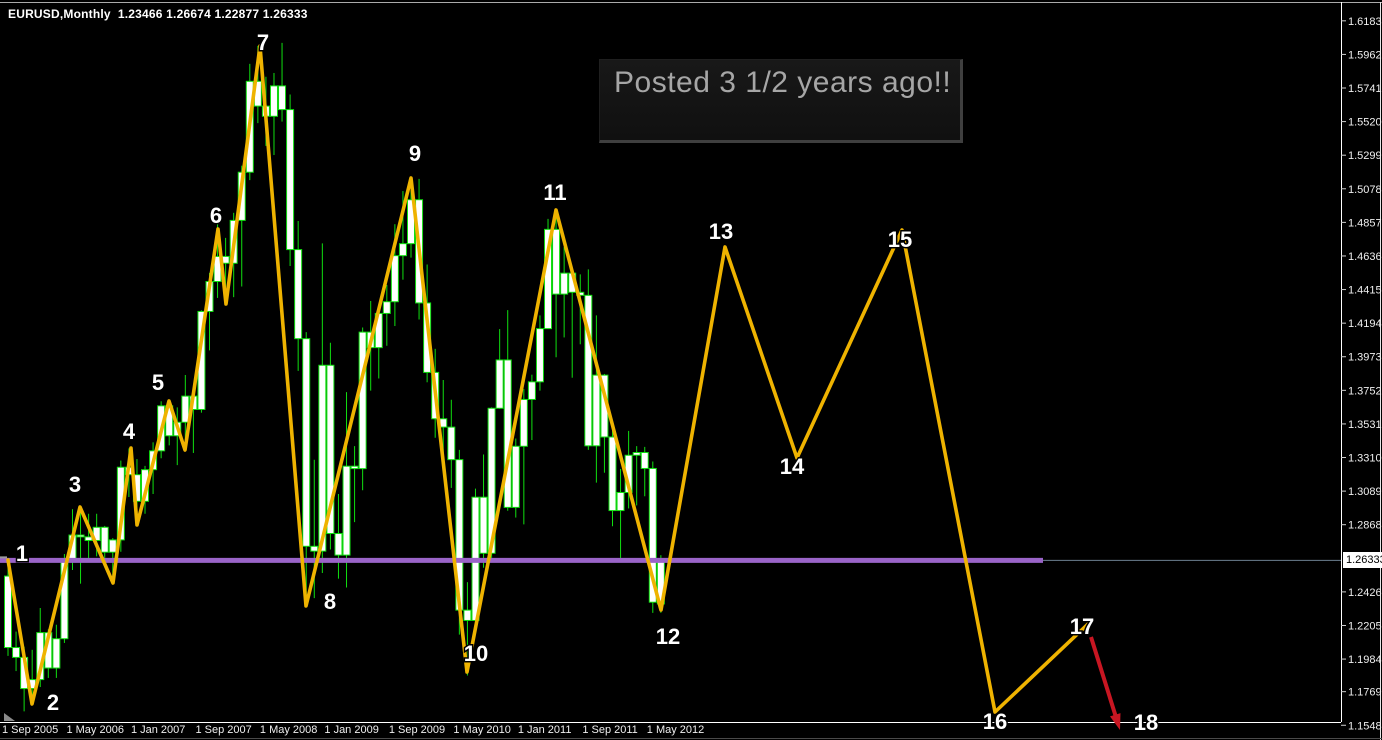 The width and height of the screenshot is (1382, 740). I want to click on price-axis-label: 1.15485, so click(1365, 726).